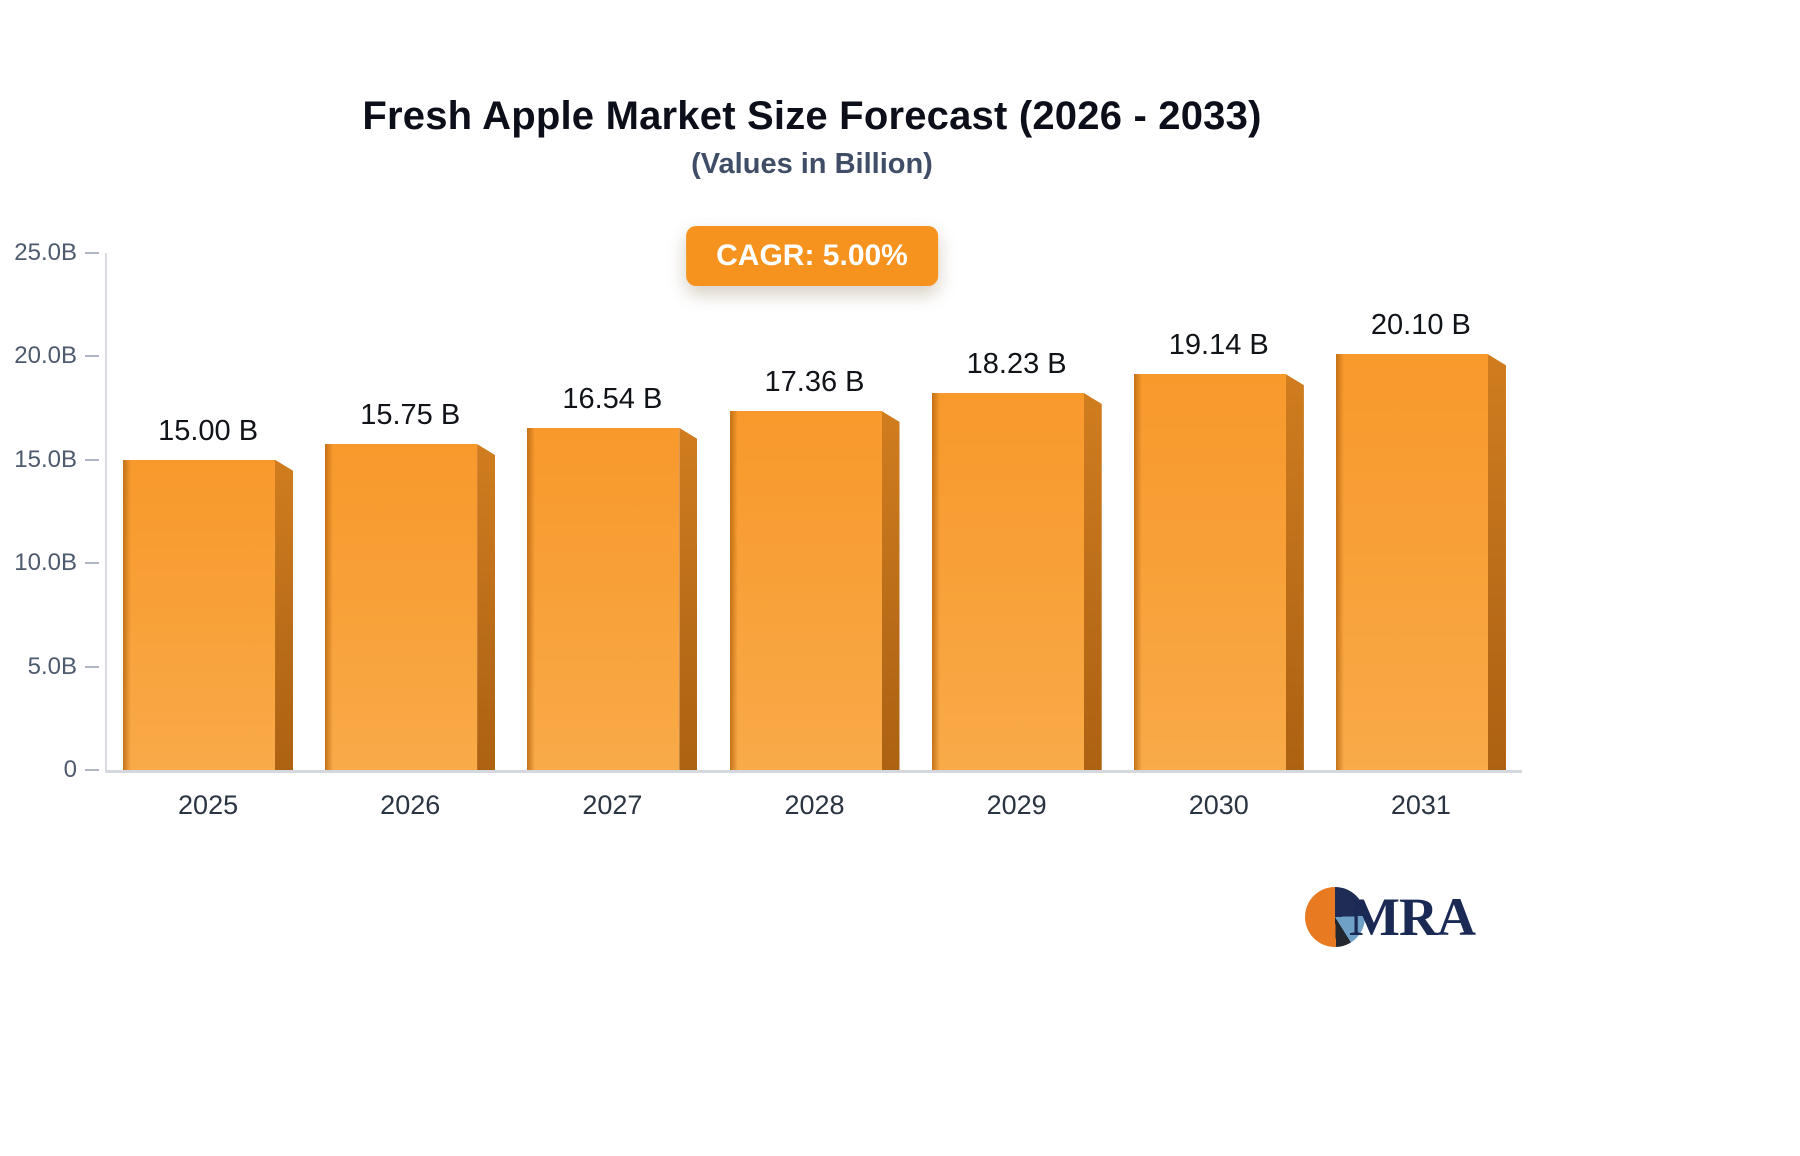 This screenshot has width=1800, height=1156. Describe the element at coordinates (45, 356) in the screenshot. I see `y-axis-label: 20.0B` at that location.